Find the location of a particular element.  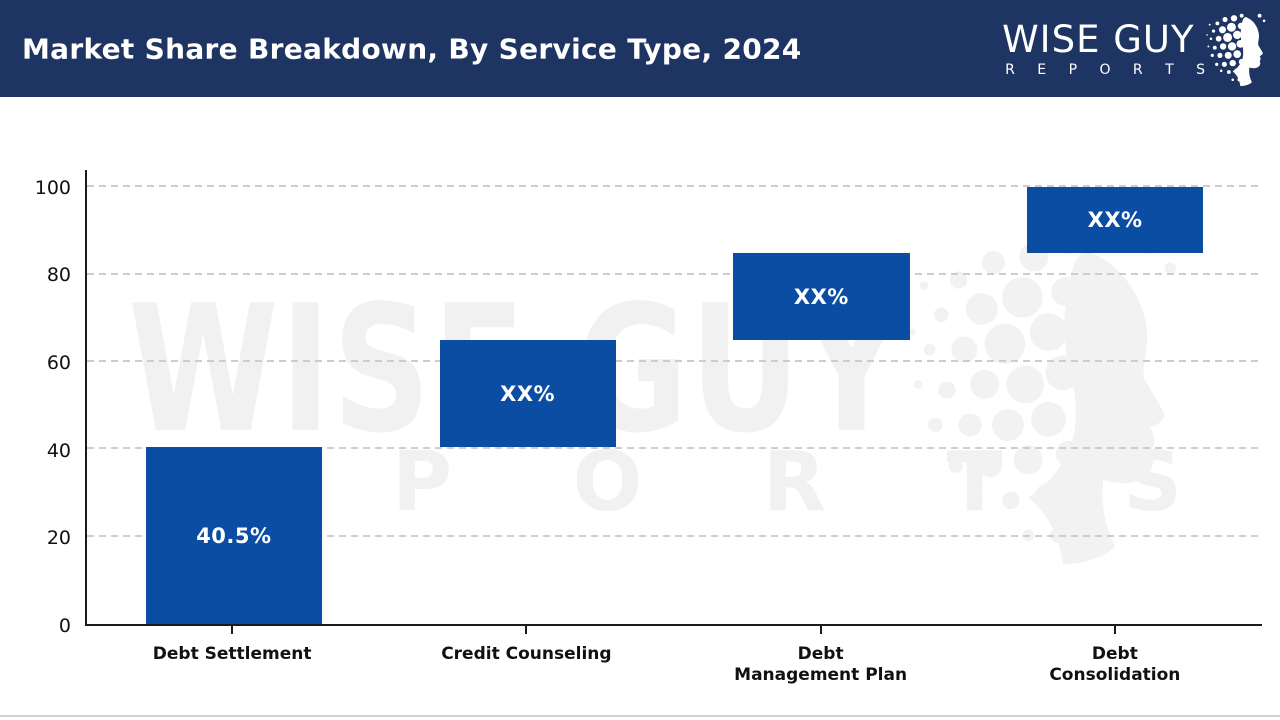

x-category: Debt Management Plan is located at coordinates (821, 656).